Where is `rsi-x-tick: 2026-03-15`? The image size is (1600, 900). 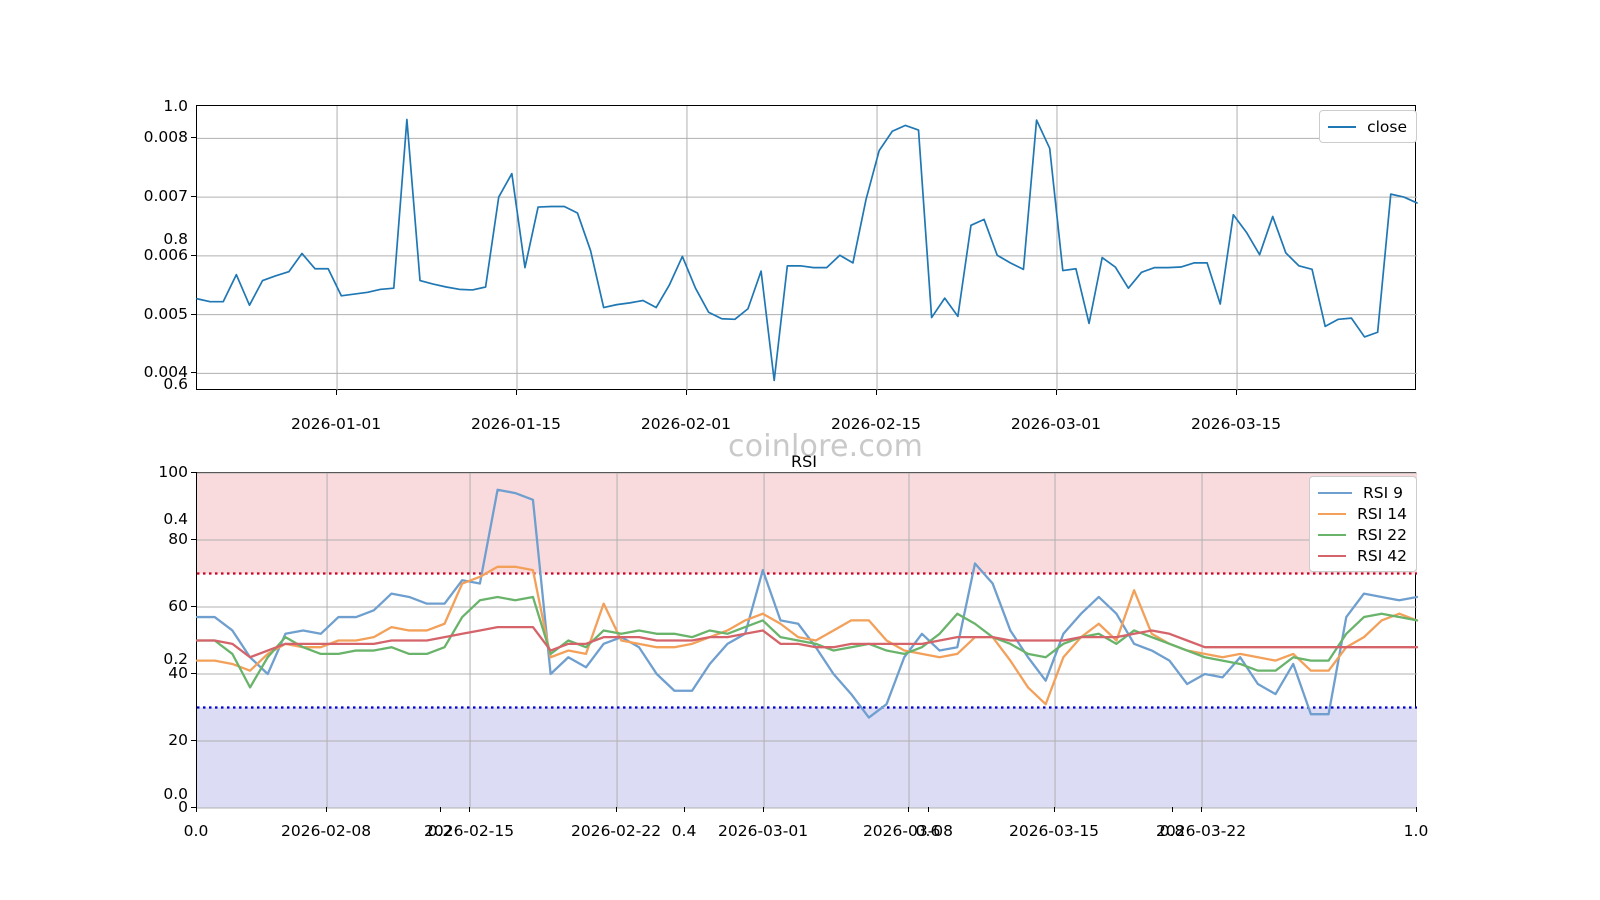 rsi-x-tick: 2026-03-15 is located at coordinates (1054, 831).